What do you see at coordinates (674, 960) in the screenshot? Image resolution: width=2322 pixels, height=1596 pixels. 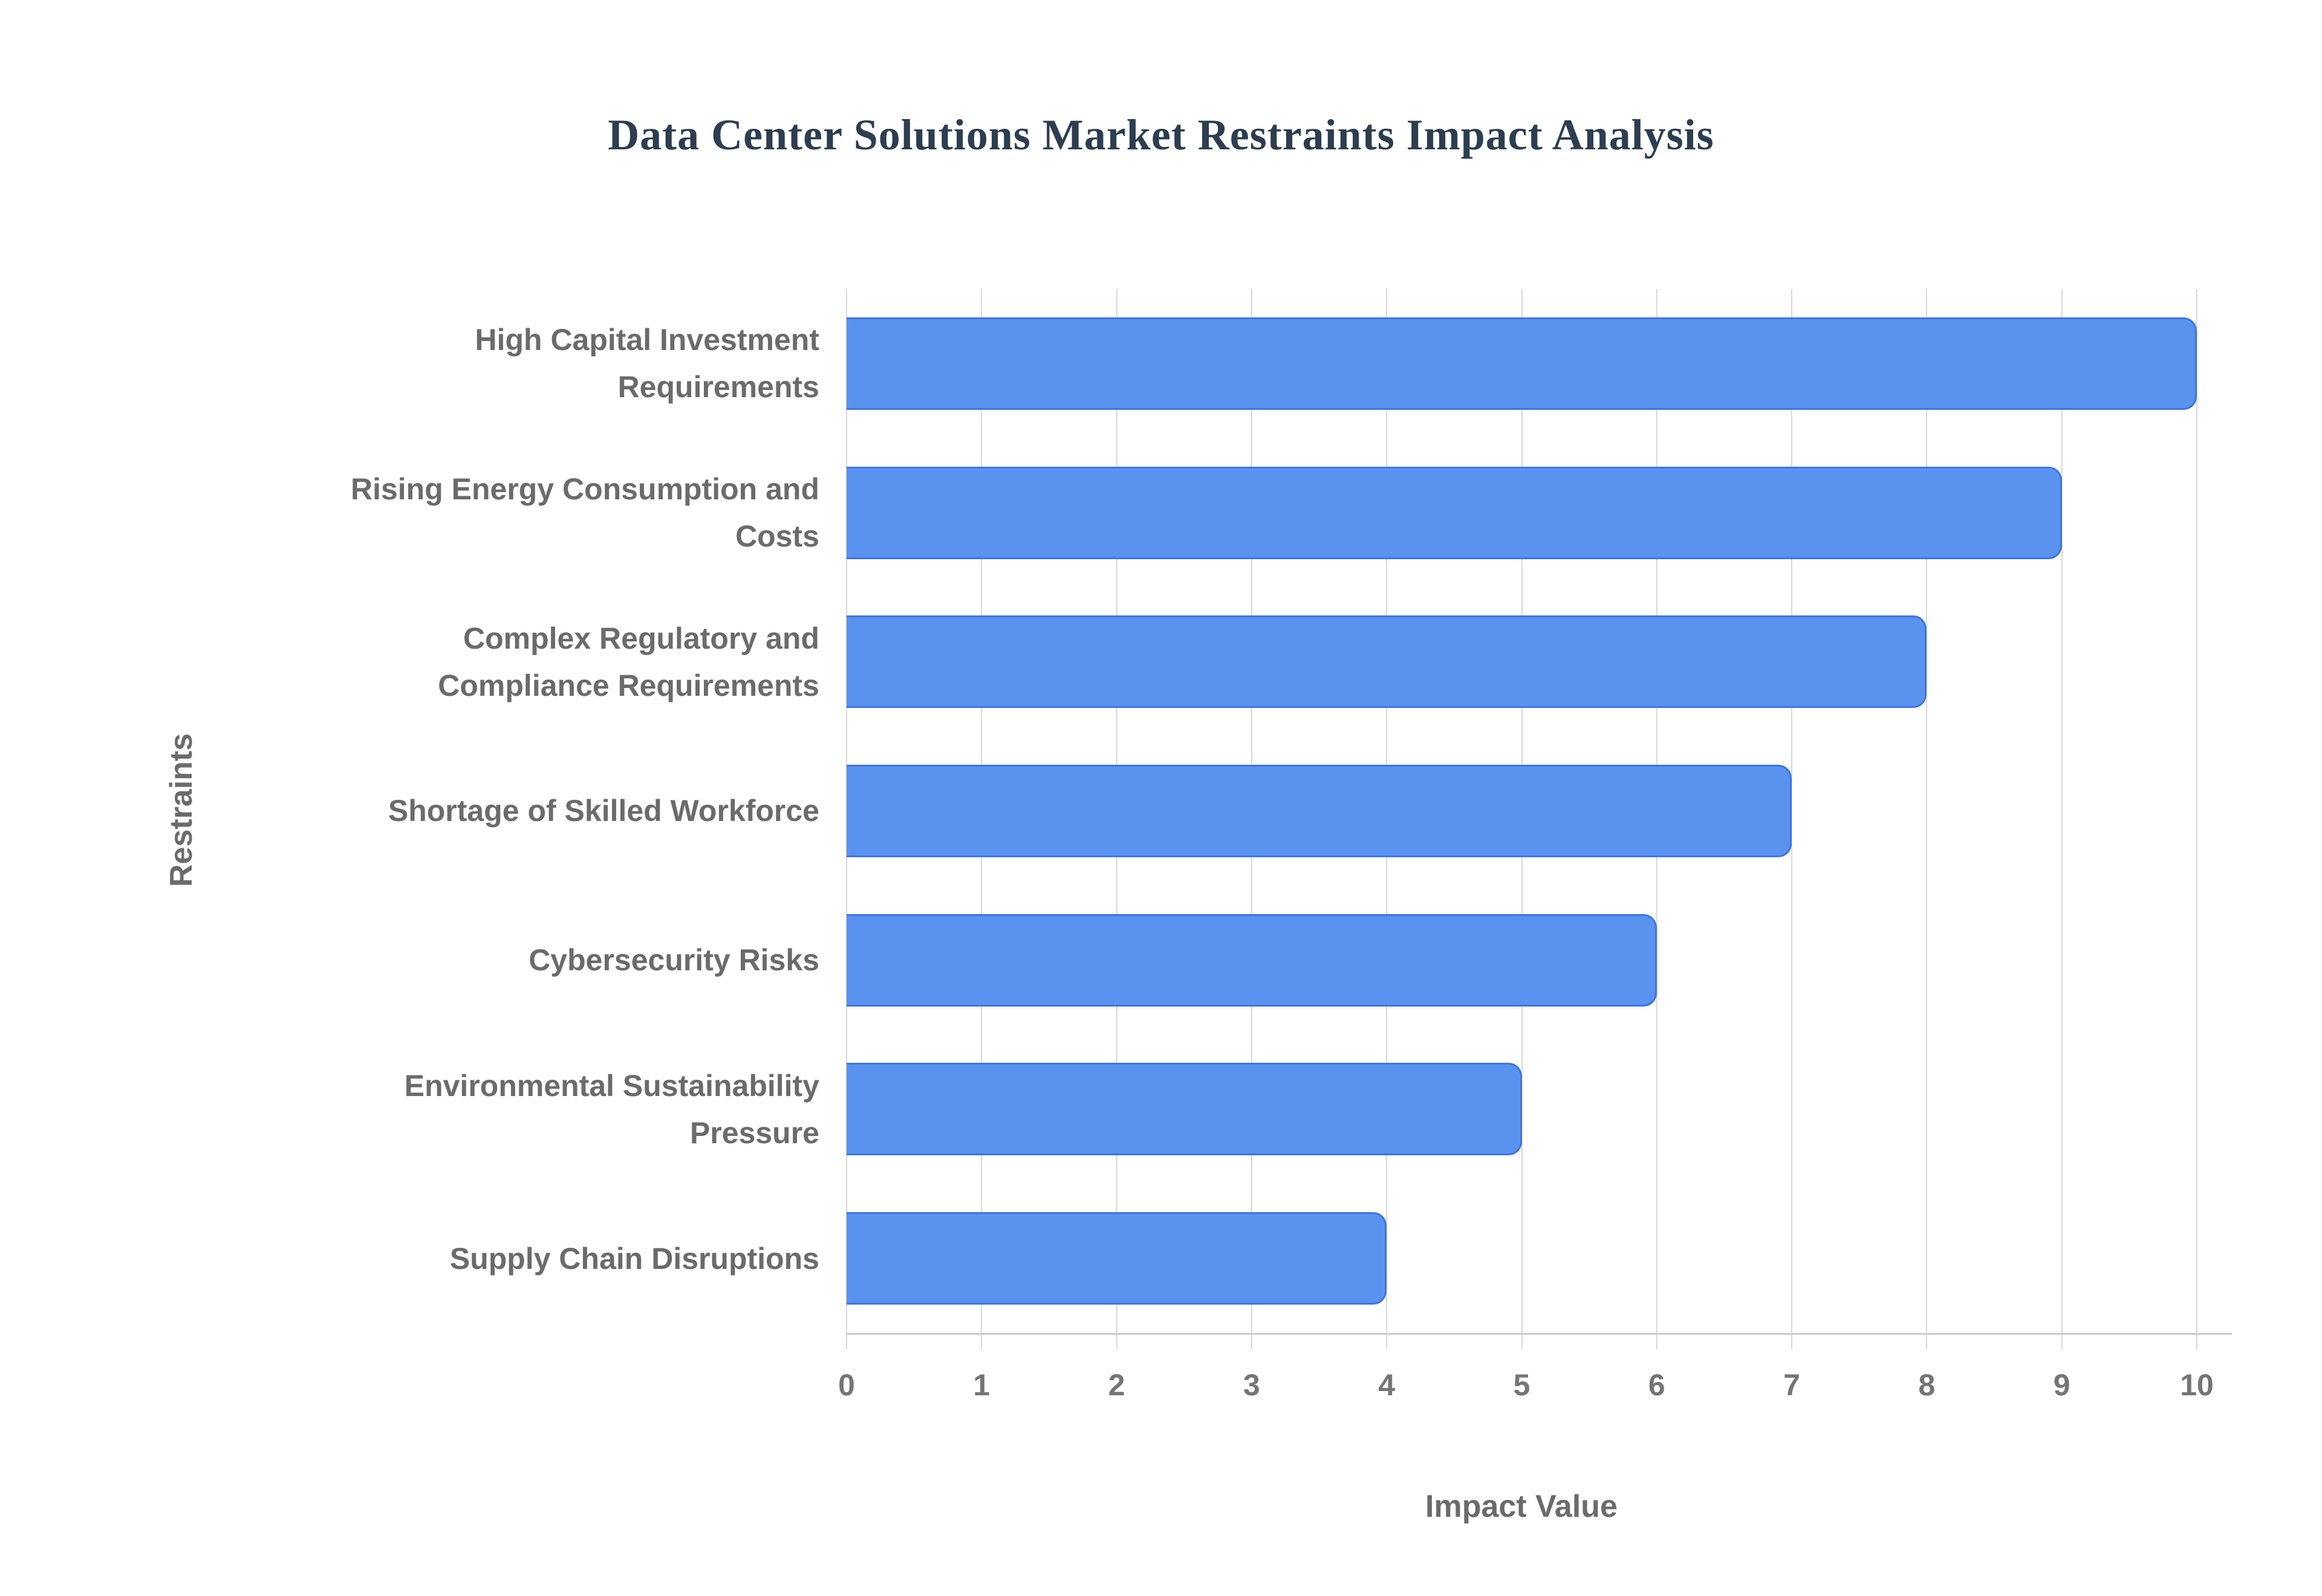 I see `category-label-text: Cybersecurity Risks` at bounding box center [674, 960].